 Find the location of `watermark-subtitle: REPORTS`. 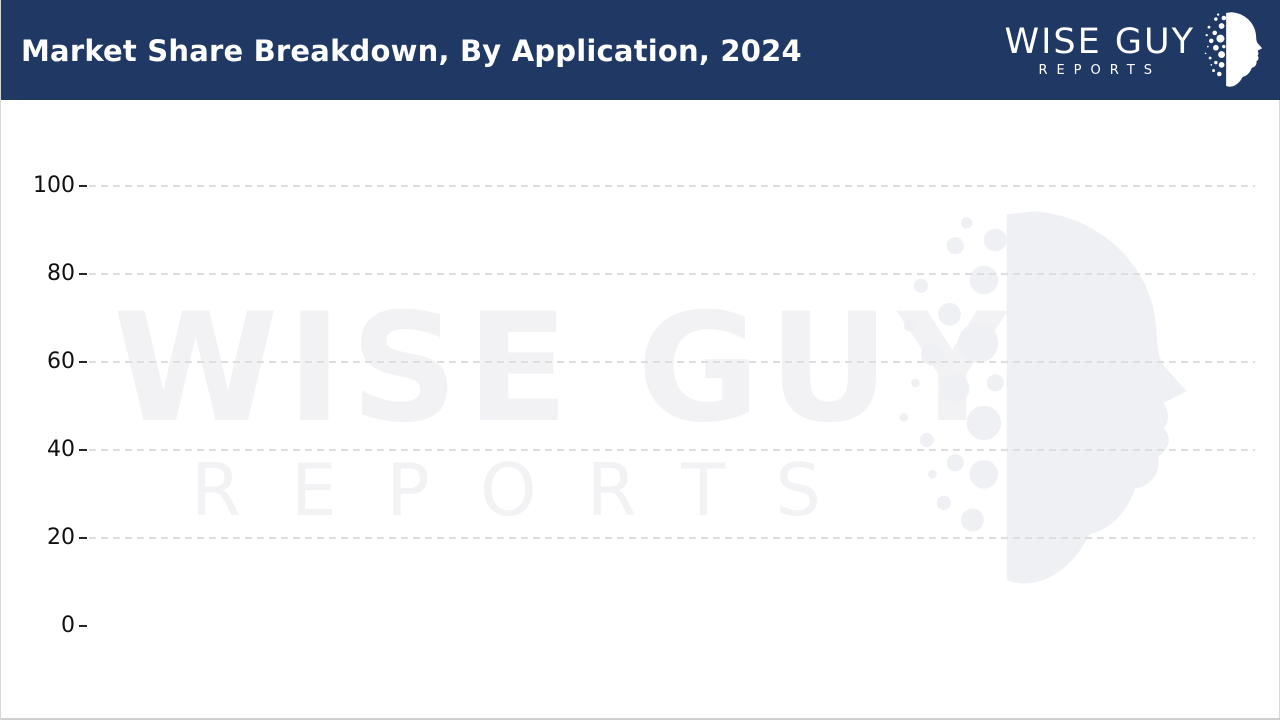

watermark-subtitle: REPORTS is located at coordinates (531, 490).